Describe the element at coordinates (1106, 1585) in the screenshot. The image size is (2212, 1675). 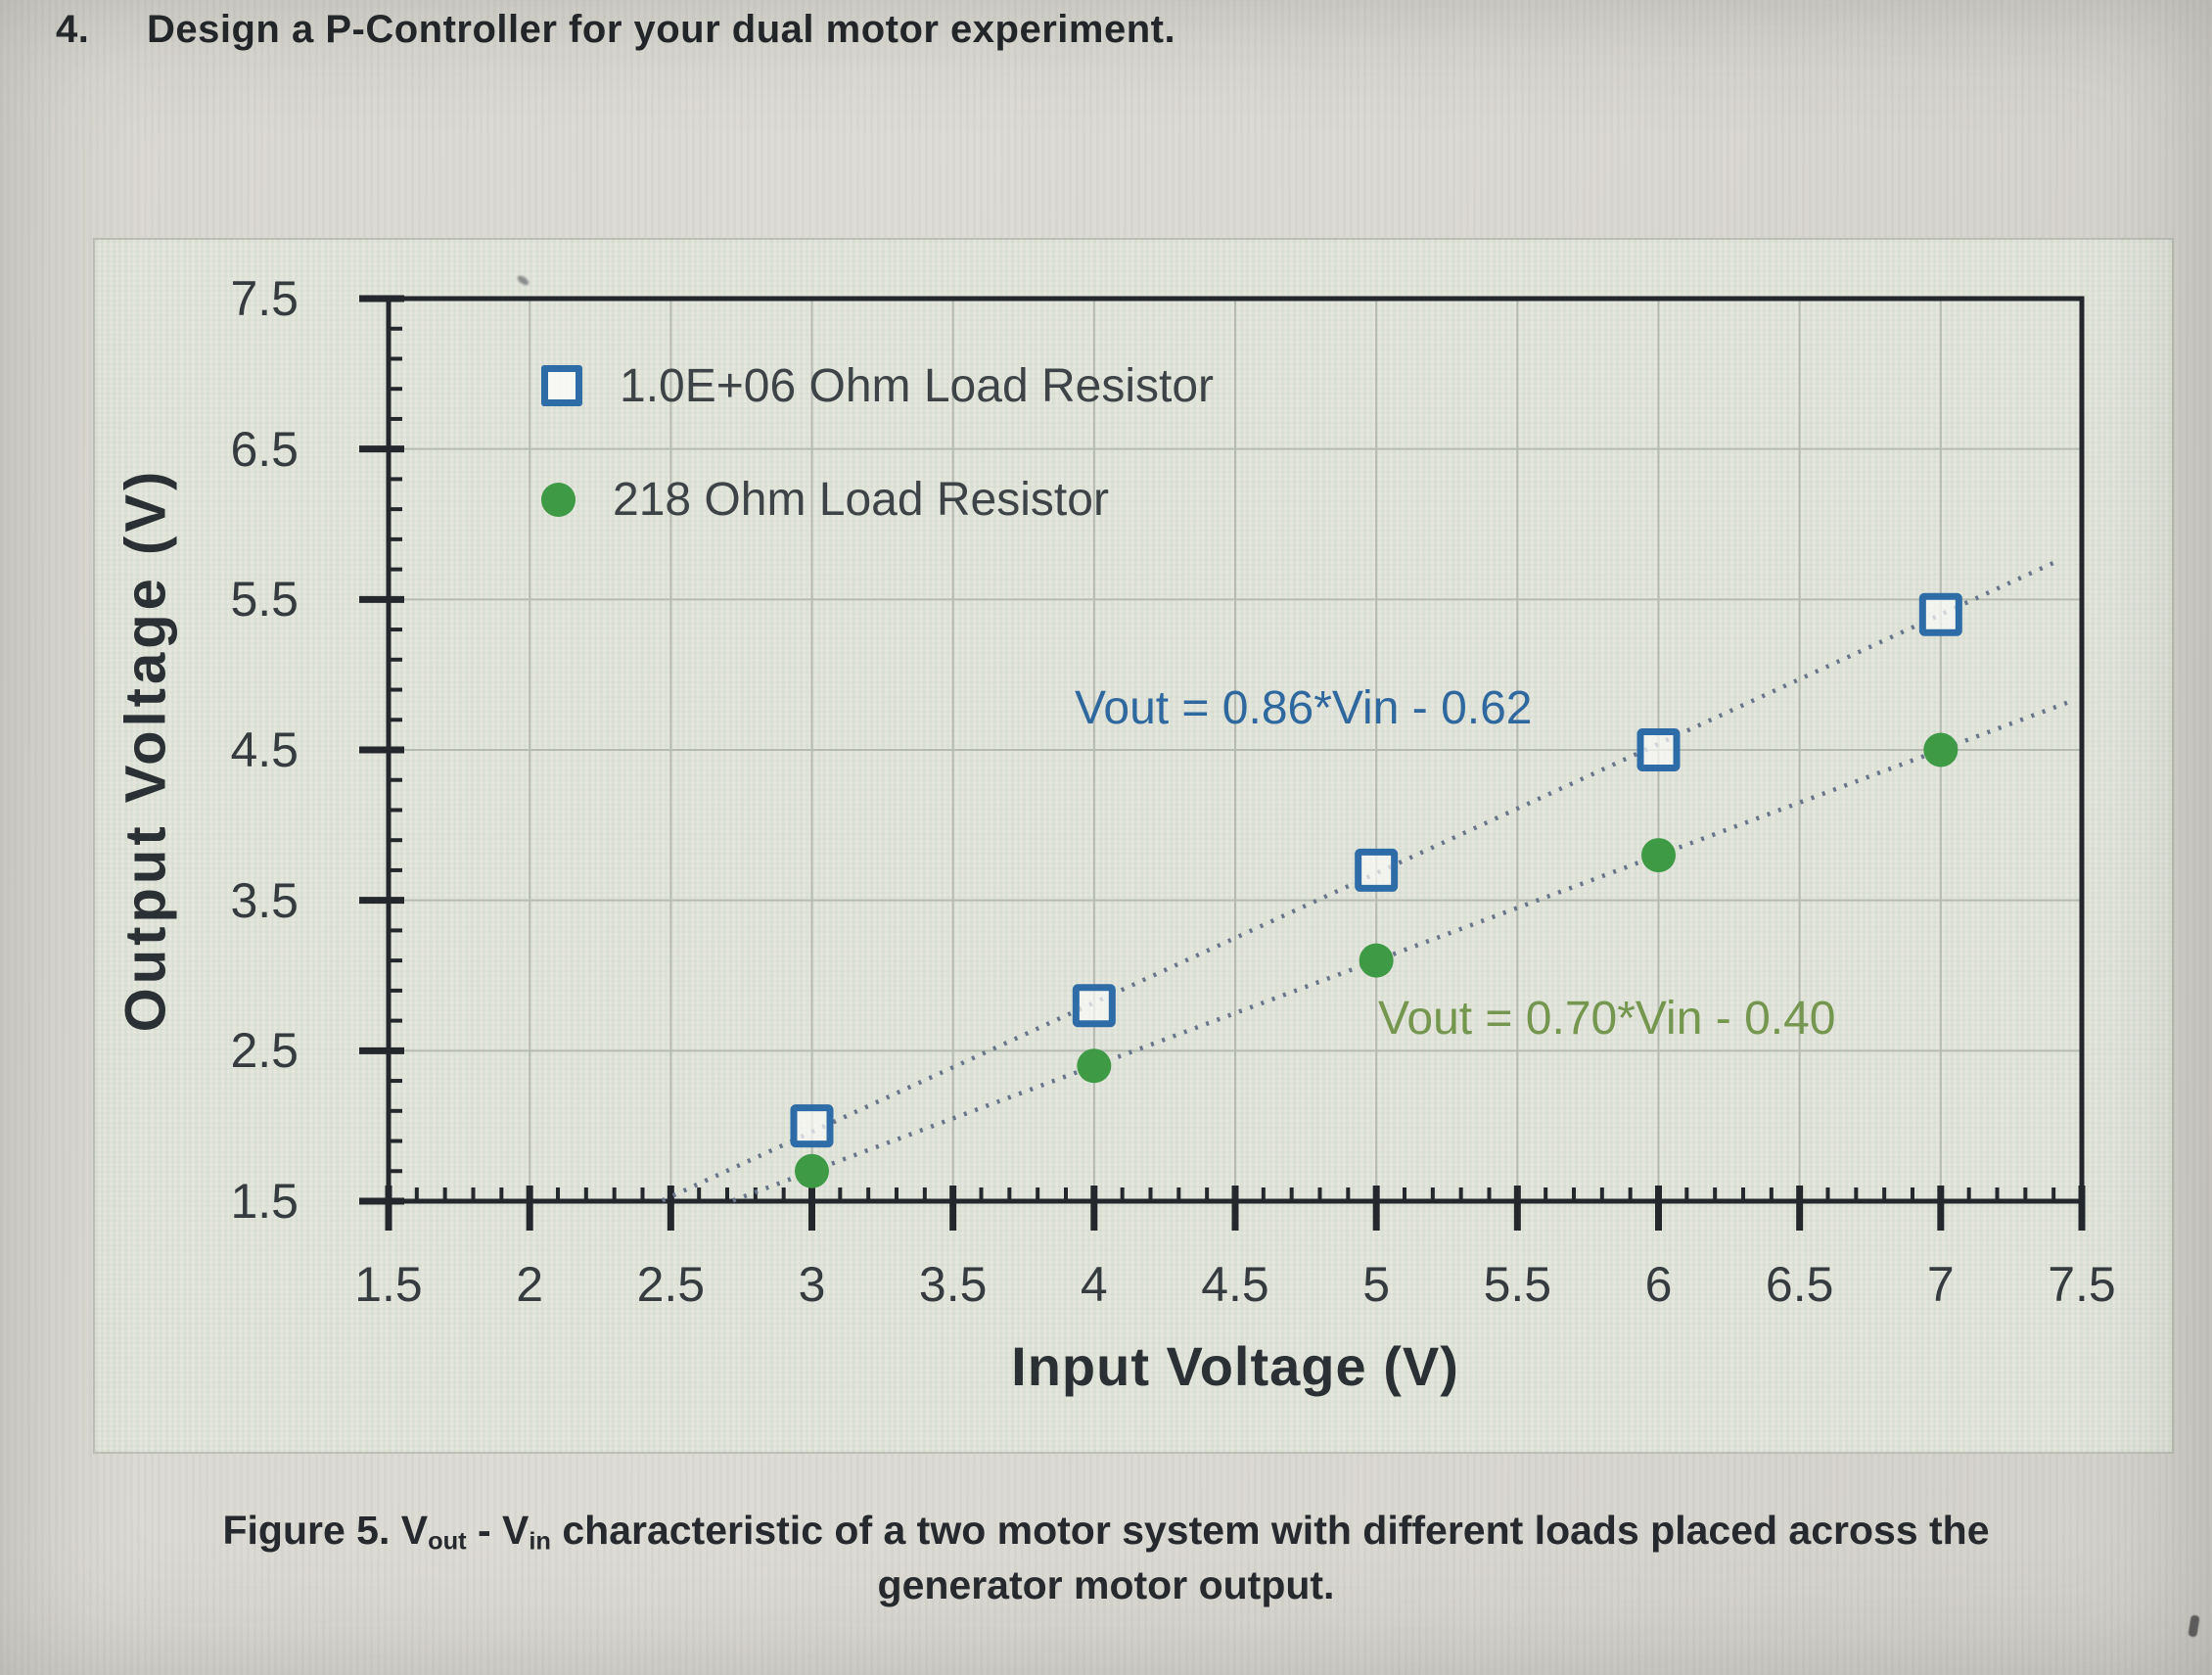
I see `caption-text: generator motor output.` at that location.